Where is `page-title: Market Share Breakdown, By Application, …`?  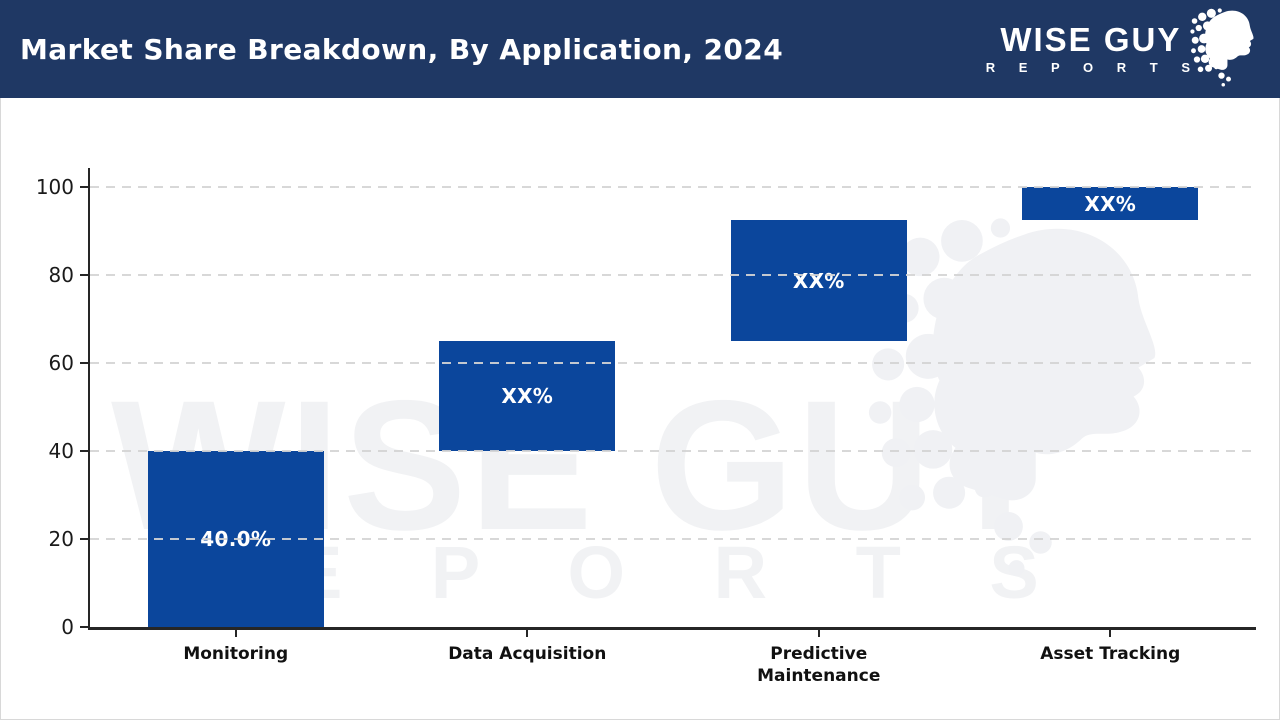 page-title: Market Share Breakdown, By Application, … is located at coordinates (402, 49).